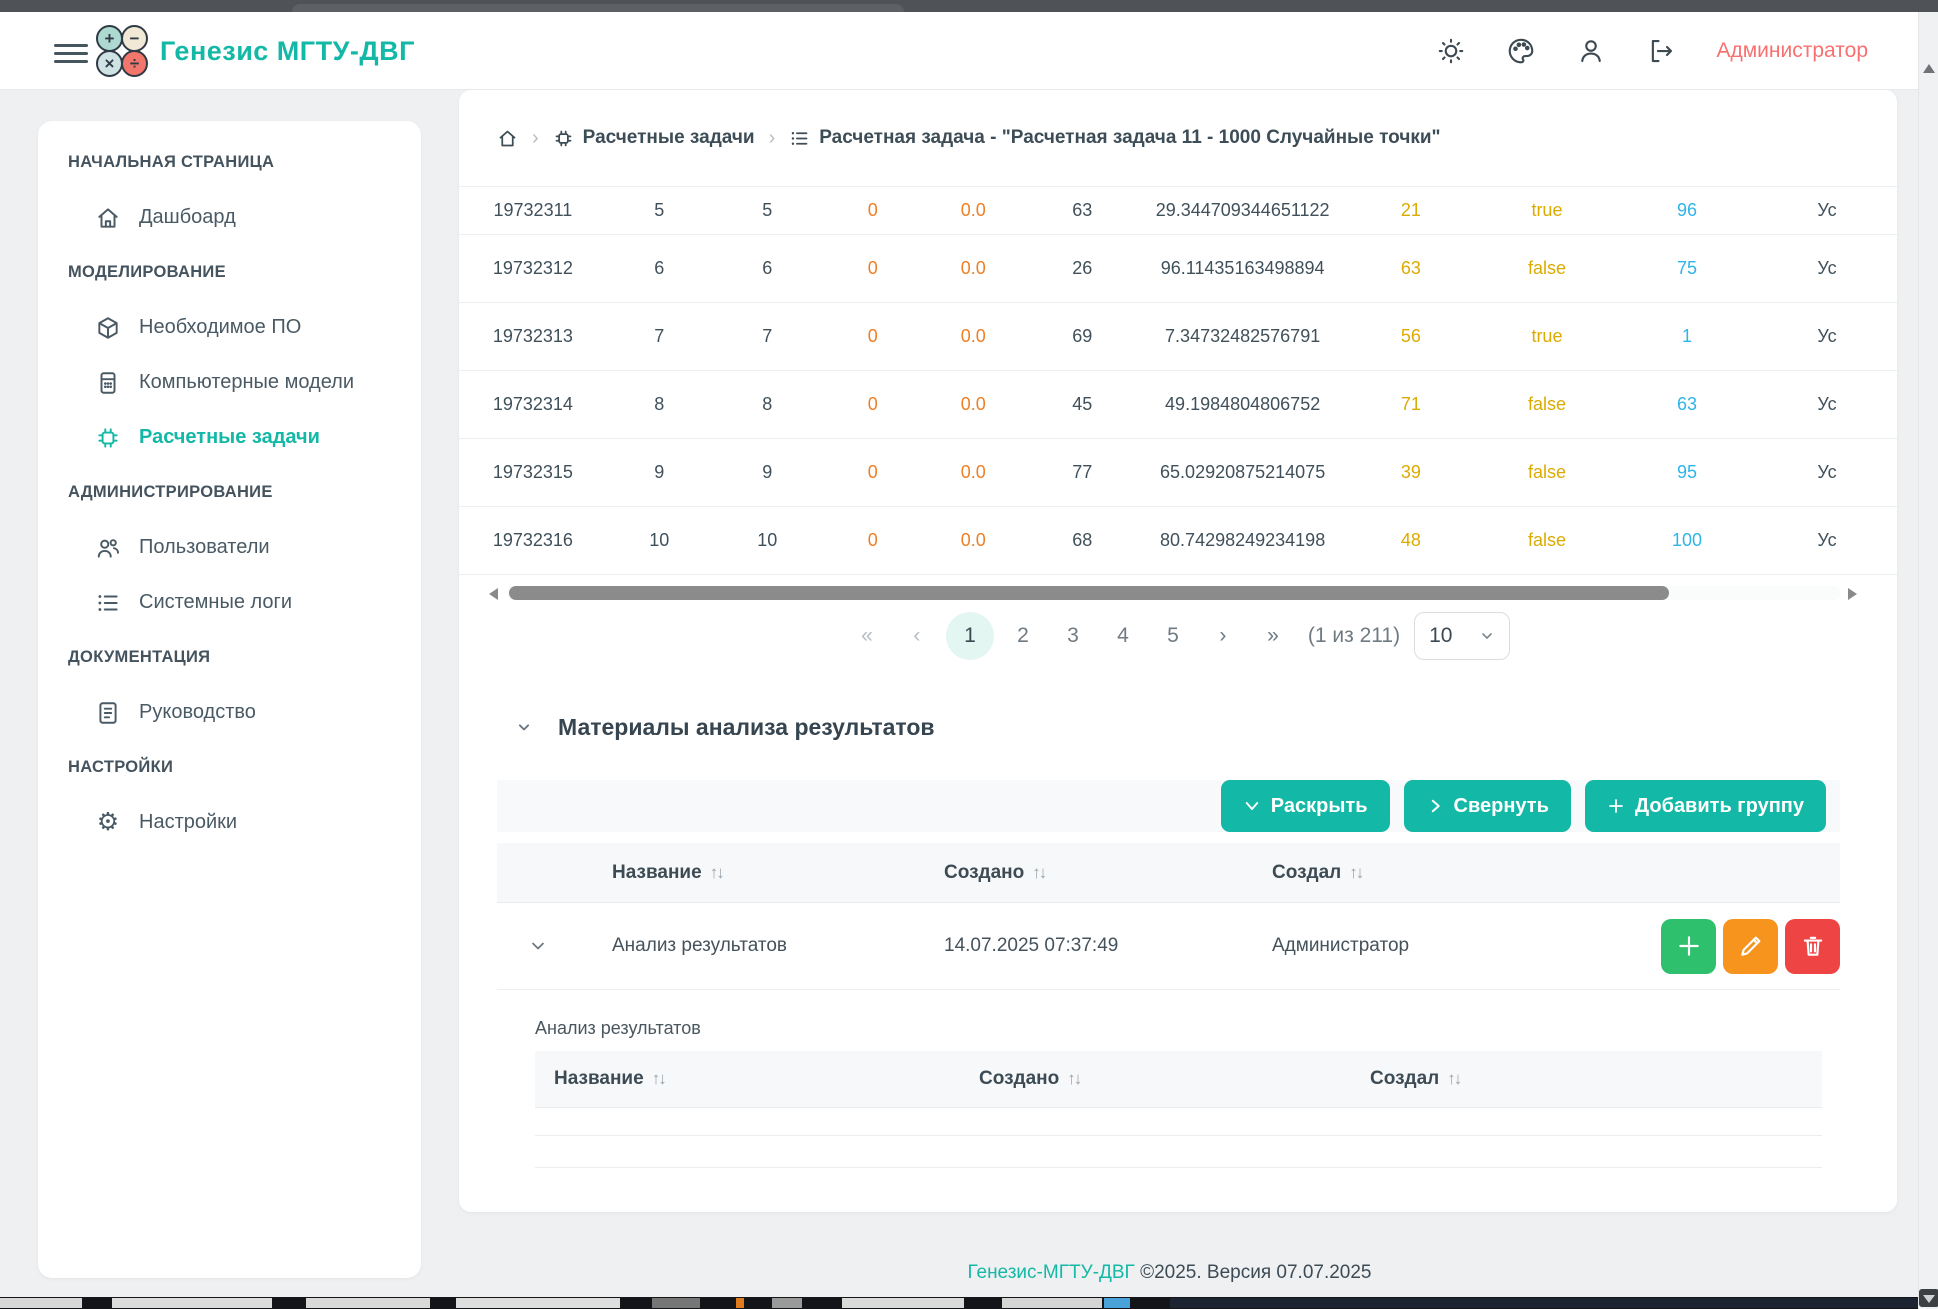  I want to click on palette-icon, so click(1521, 51).